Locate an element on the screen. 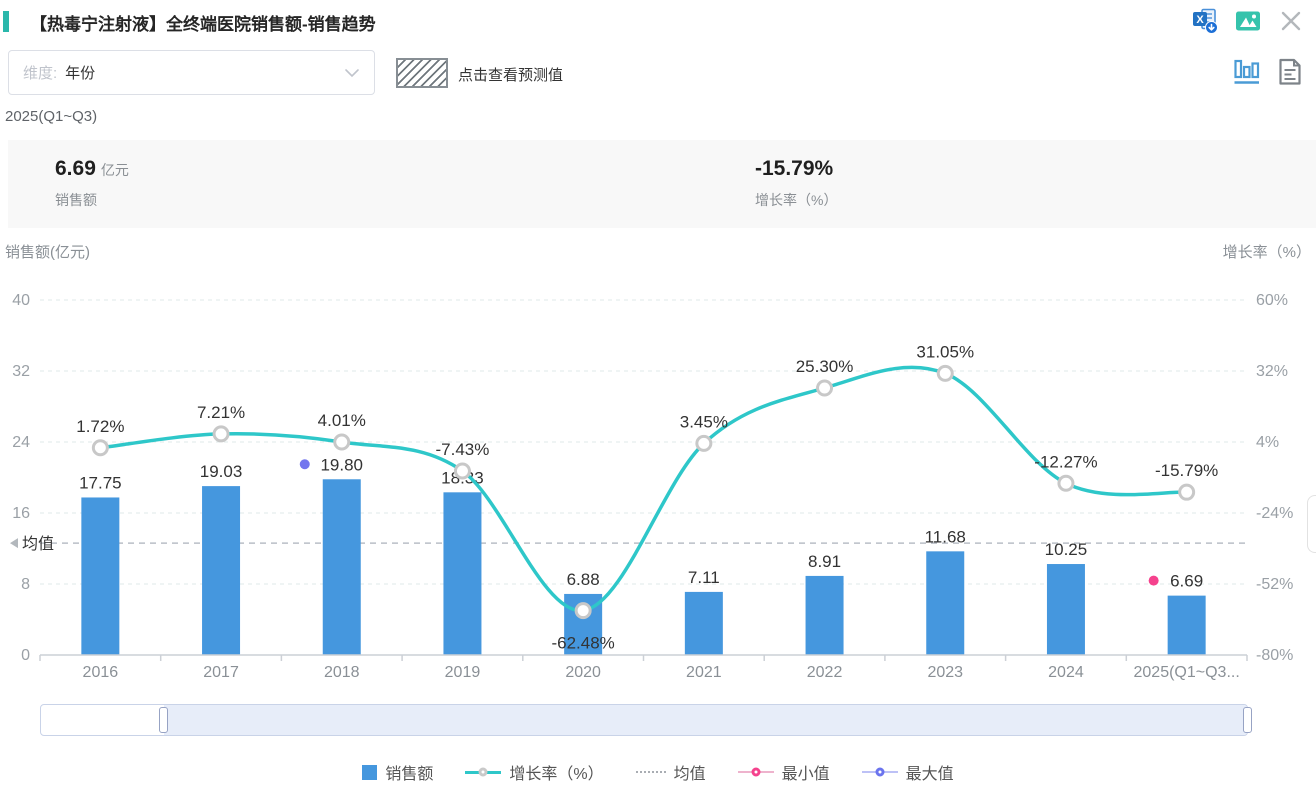 Image resolution: width=1316 pixels, height=794 pixels. forecast-hint-text: 点击查看预测值 is located at coordinates (511, 75).